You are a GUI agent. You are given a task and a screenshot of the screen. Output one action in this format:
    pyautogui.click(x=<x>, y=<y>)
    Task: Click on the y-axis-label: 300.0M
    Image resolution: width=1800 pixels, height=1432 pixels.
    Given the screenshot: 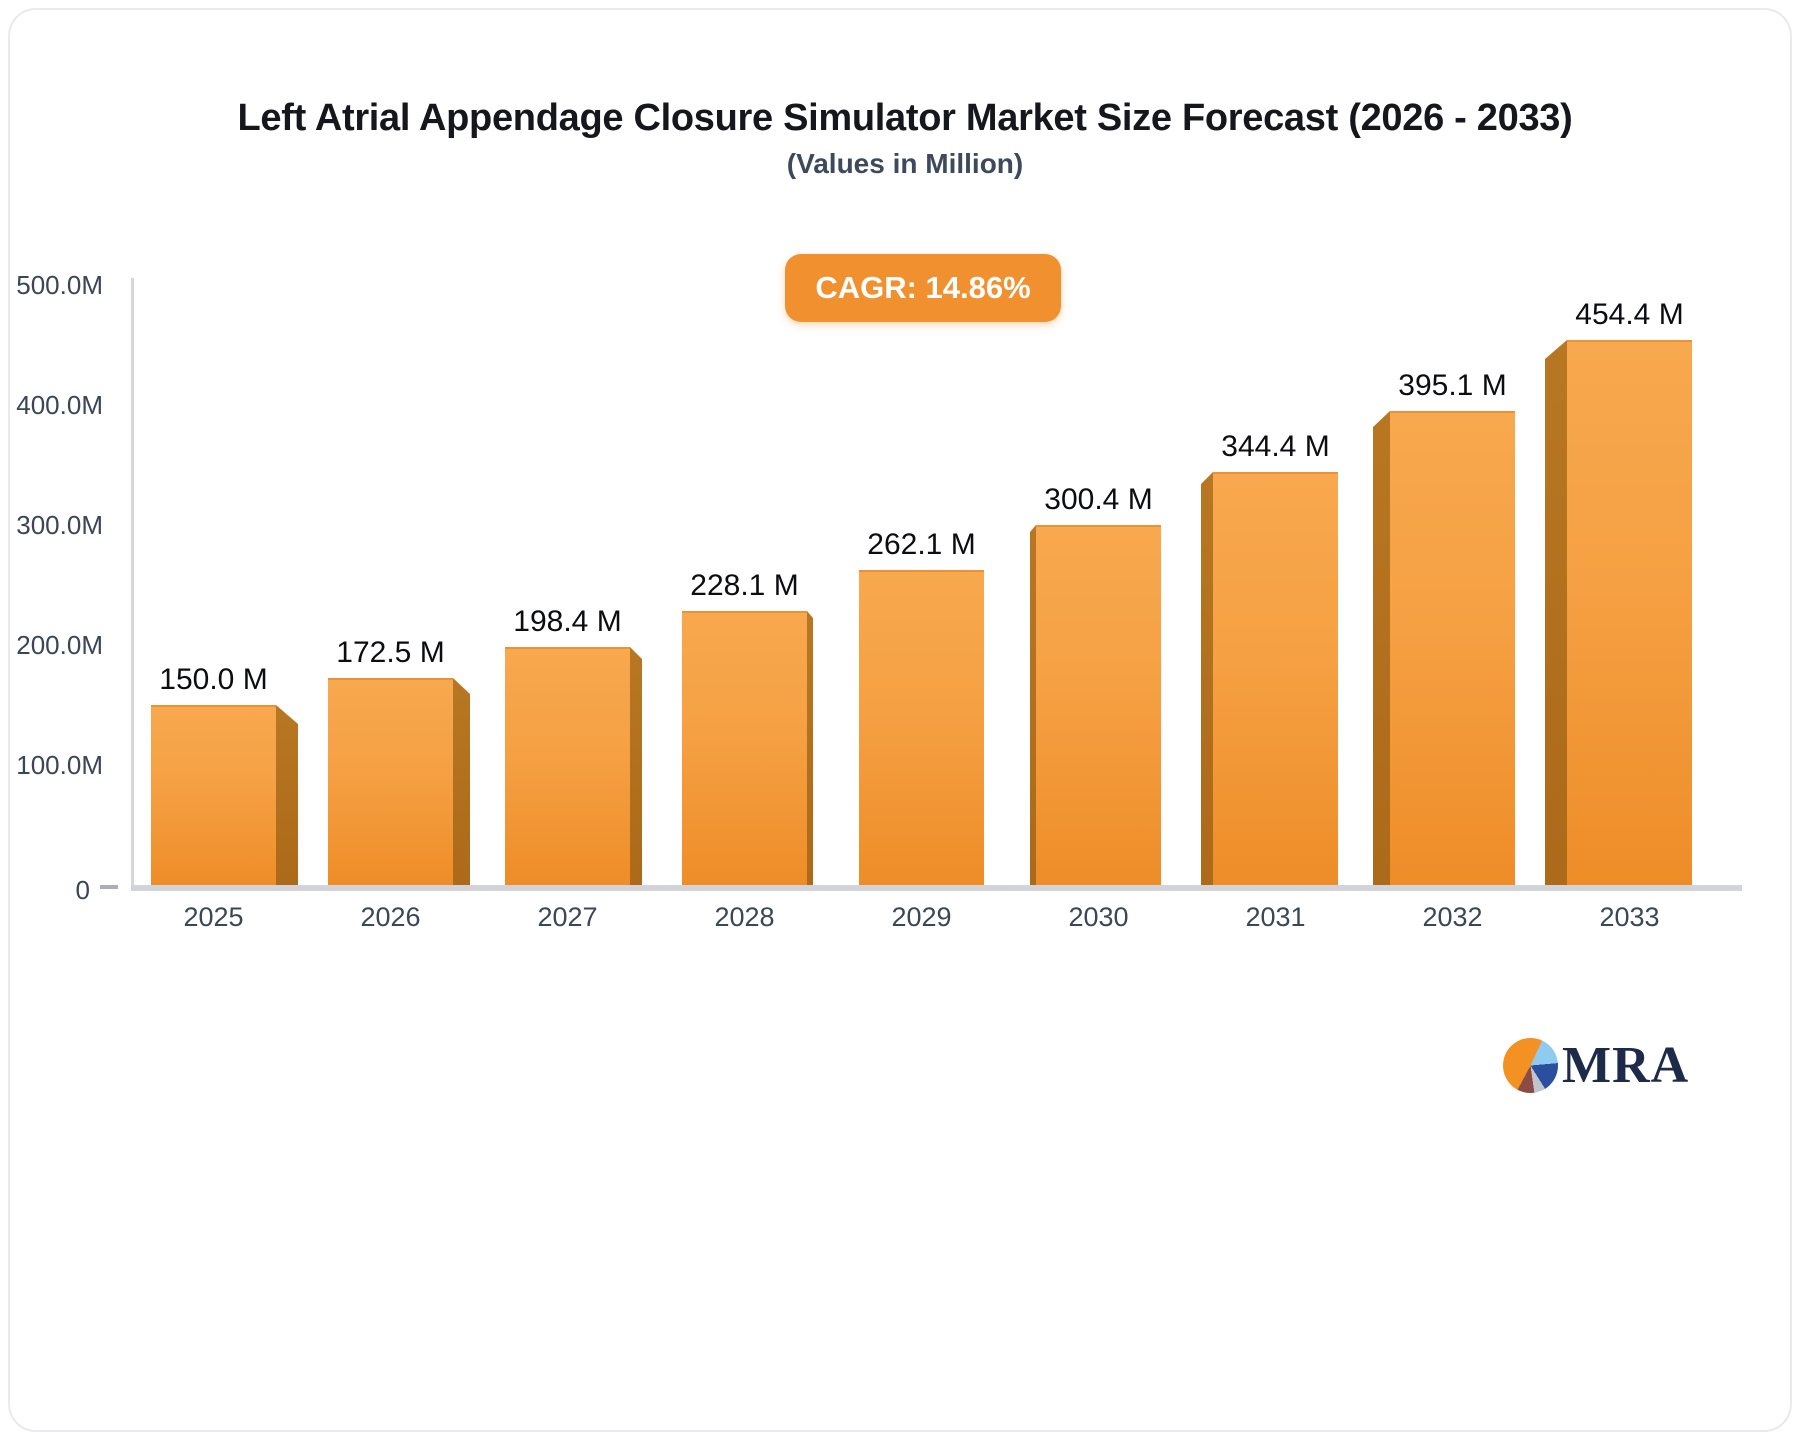 What is the action you would take?
    pyautogui.click(x=59, y=525)
    